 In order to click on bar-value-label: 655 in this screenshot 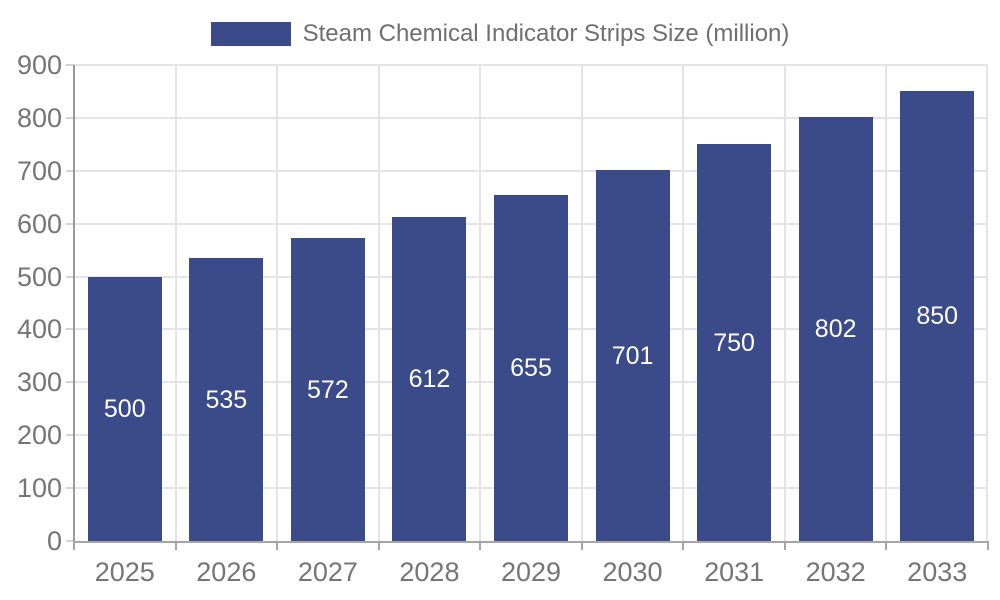, I will do `click(531, 367)`.